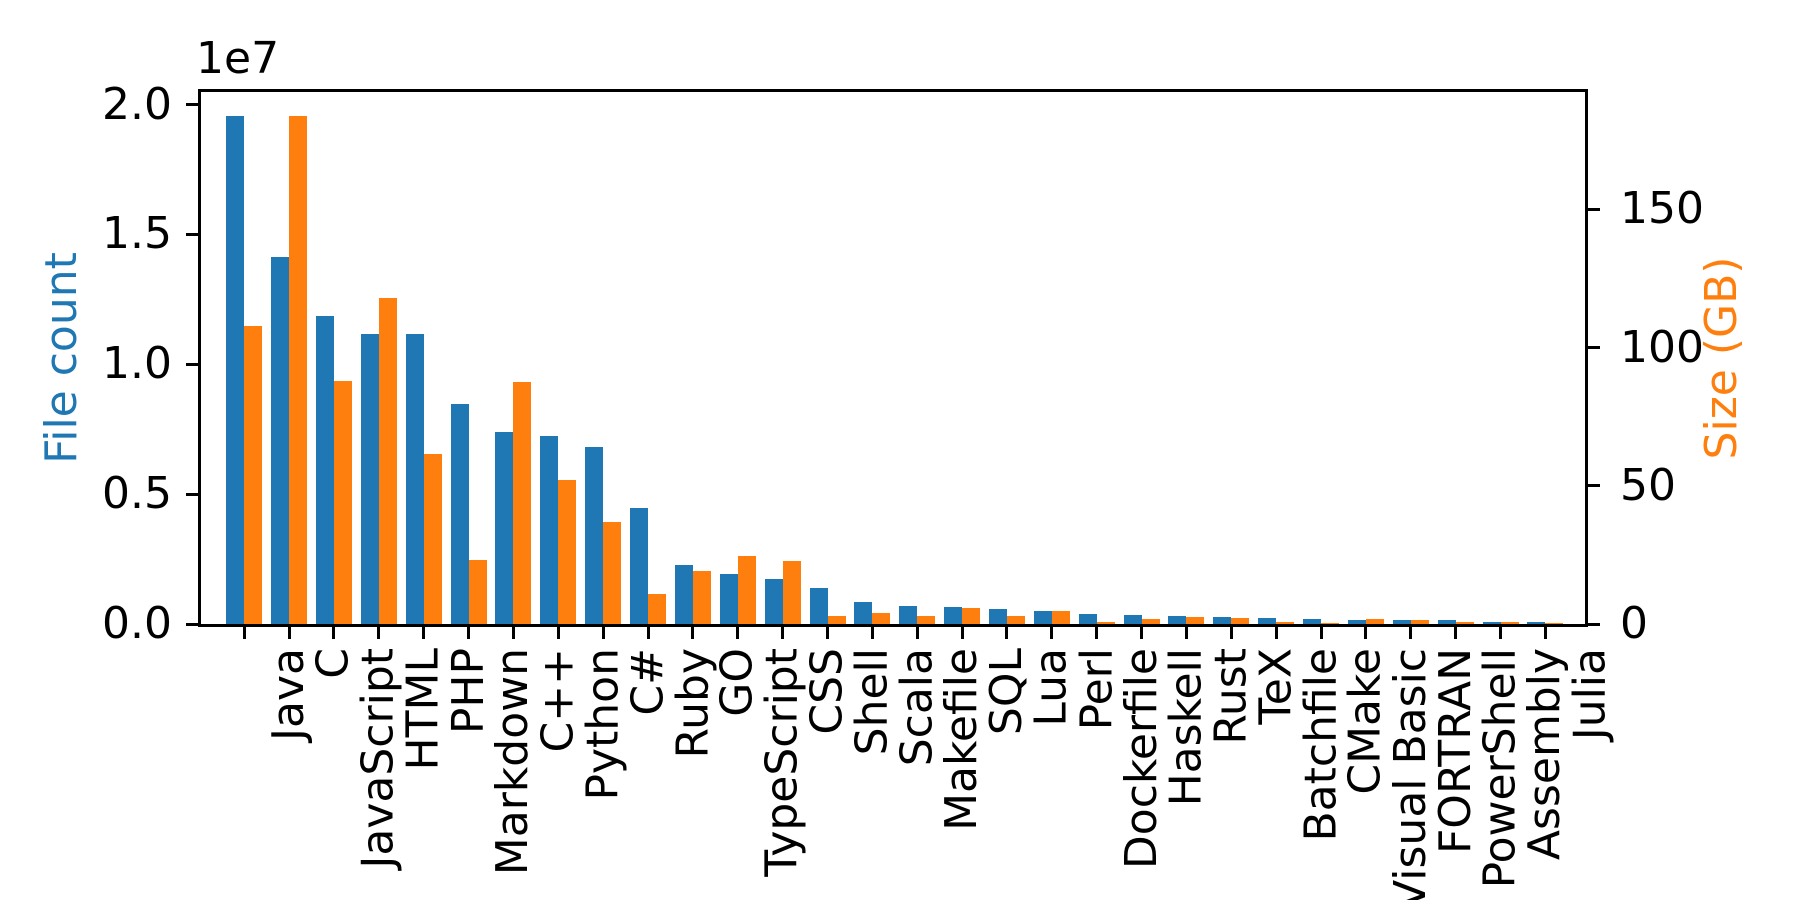 Image resolution: width=1800 pixels, height=900 pixels. I want to click on x-category-label: PHP, so click(468, 691).